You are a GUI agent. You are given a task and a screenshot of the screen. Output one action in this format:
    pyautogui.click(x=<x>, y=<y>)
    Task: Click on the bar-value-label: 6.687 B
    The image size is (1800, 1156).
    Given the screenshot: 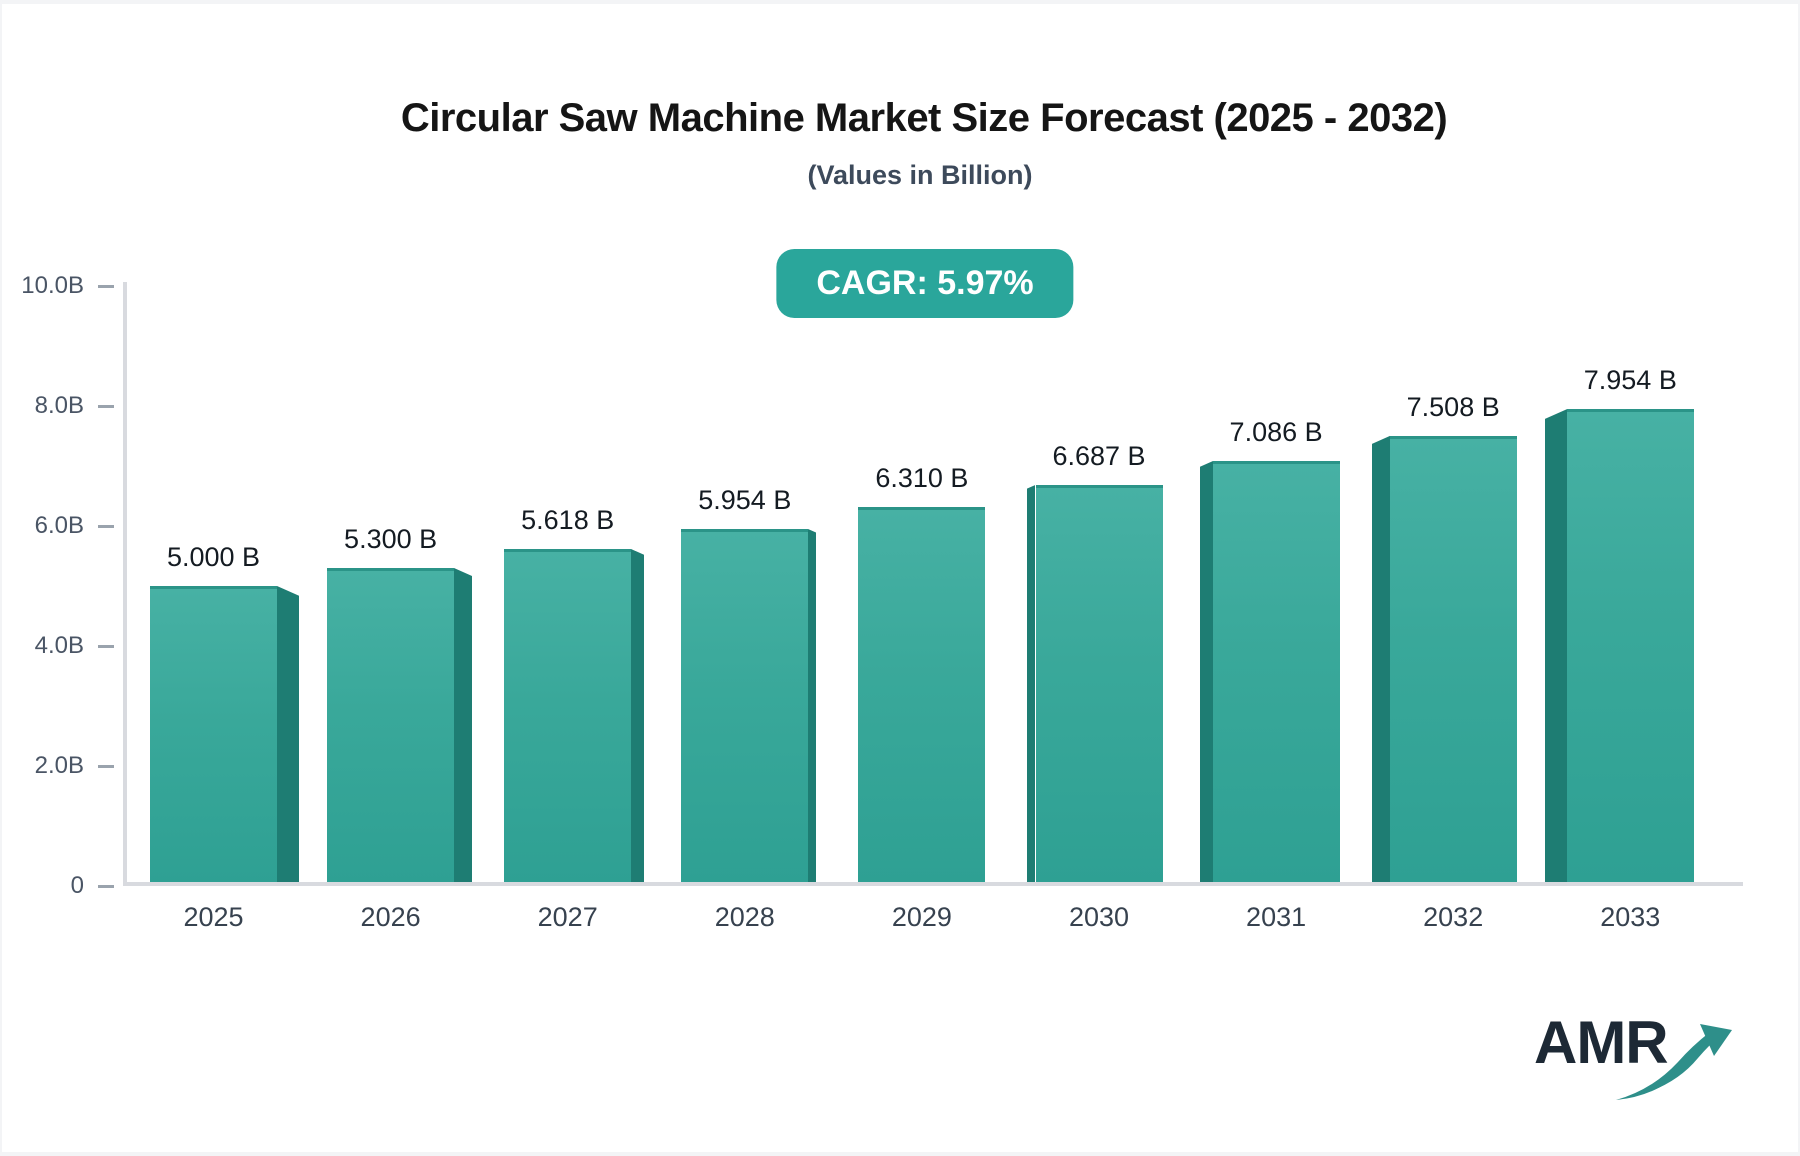 What is the action you would take?
    pyautogui.click(x=1099, y=455)
    